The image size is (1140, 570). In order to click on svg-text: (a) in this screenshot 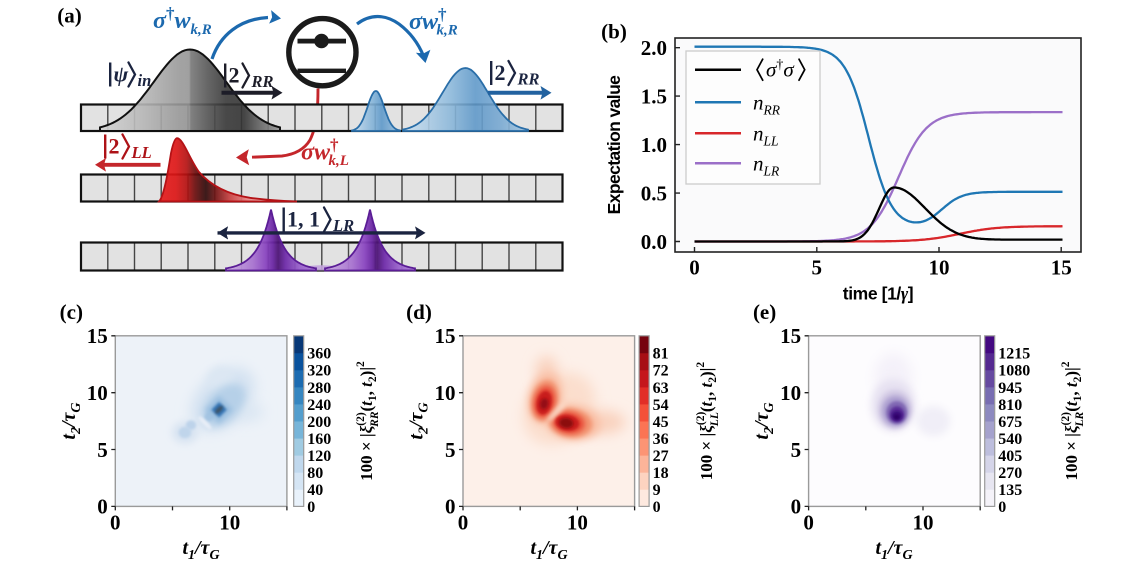, I will do `click(69, 16)`.